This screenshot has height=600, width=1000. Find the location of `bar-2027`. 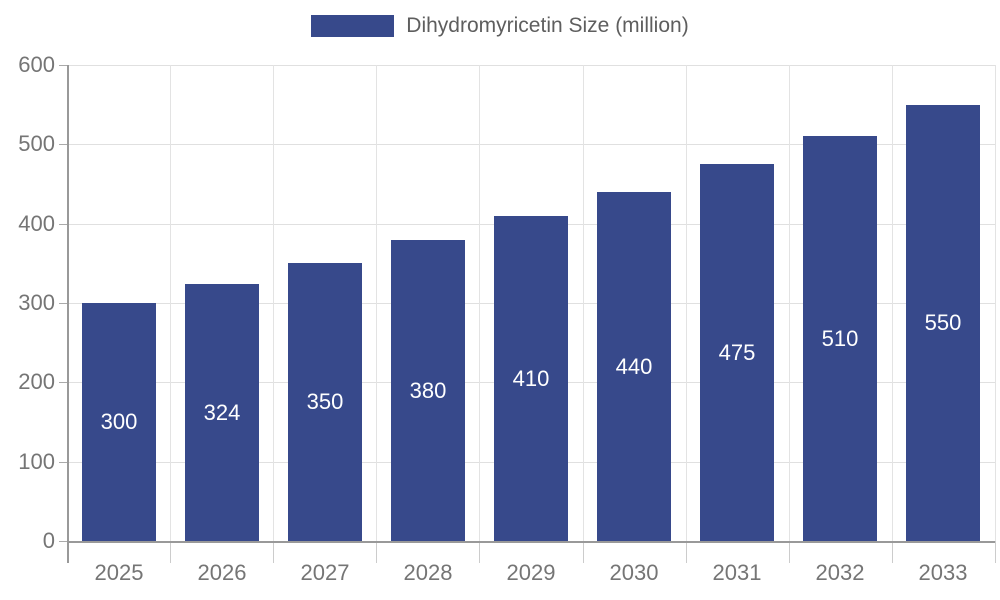

bar-2027 is located at coordinates (325, 402).